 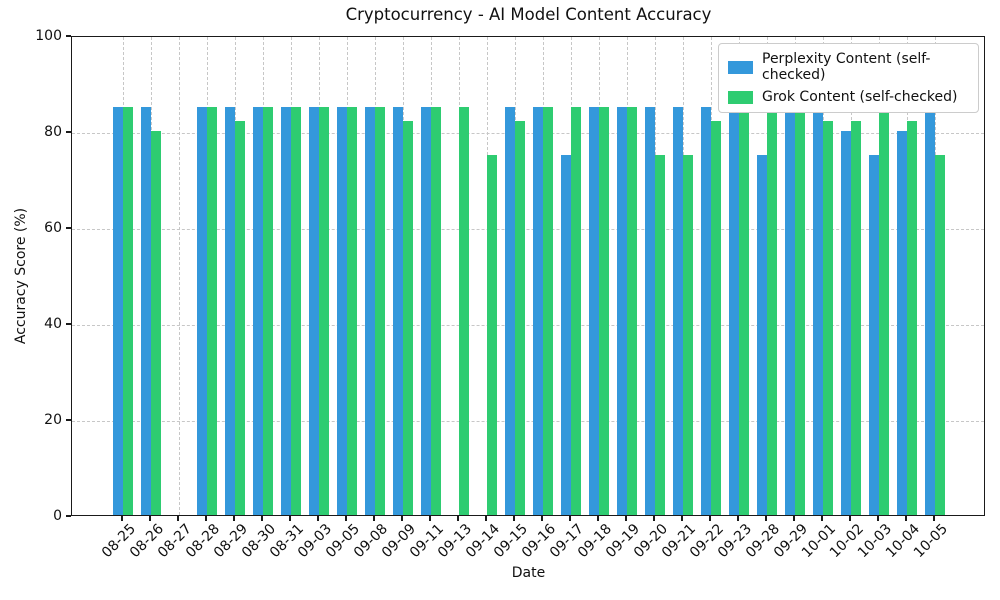 What do you see at coordinates (179, 276) in the screenshot?
I see `vertical-gridline` at bounding box center [179, 276].